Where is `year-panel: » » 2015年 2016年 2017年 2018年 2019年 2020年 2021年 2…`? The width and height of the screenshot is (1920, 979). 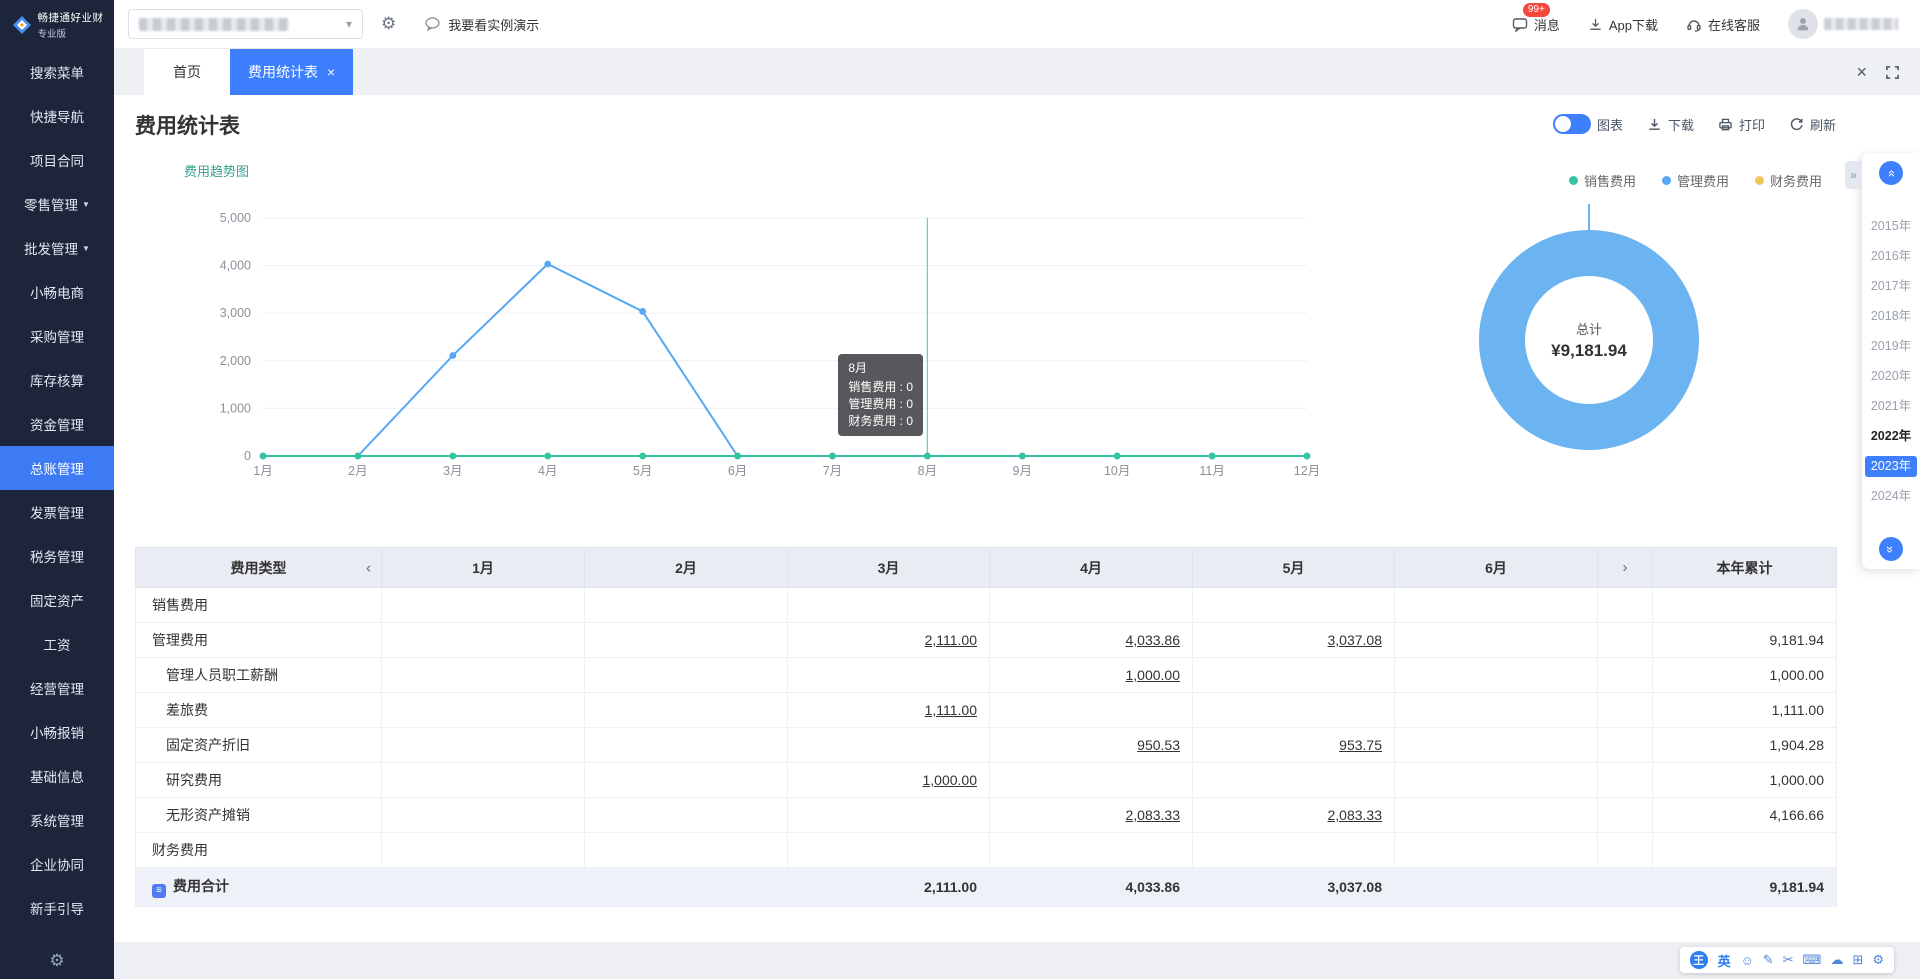 year-panel: » » 2015年 2016年 2017年 2018年 2019年 2020年 2021年 2… is located at coordinates (1882, 361).